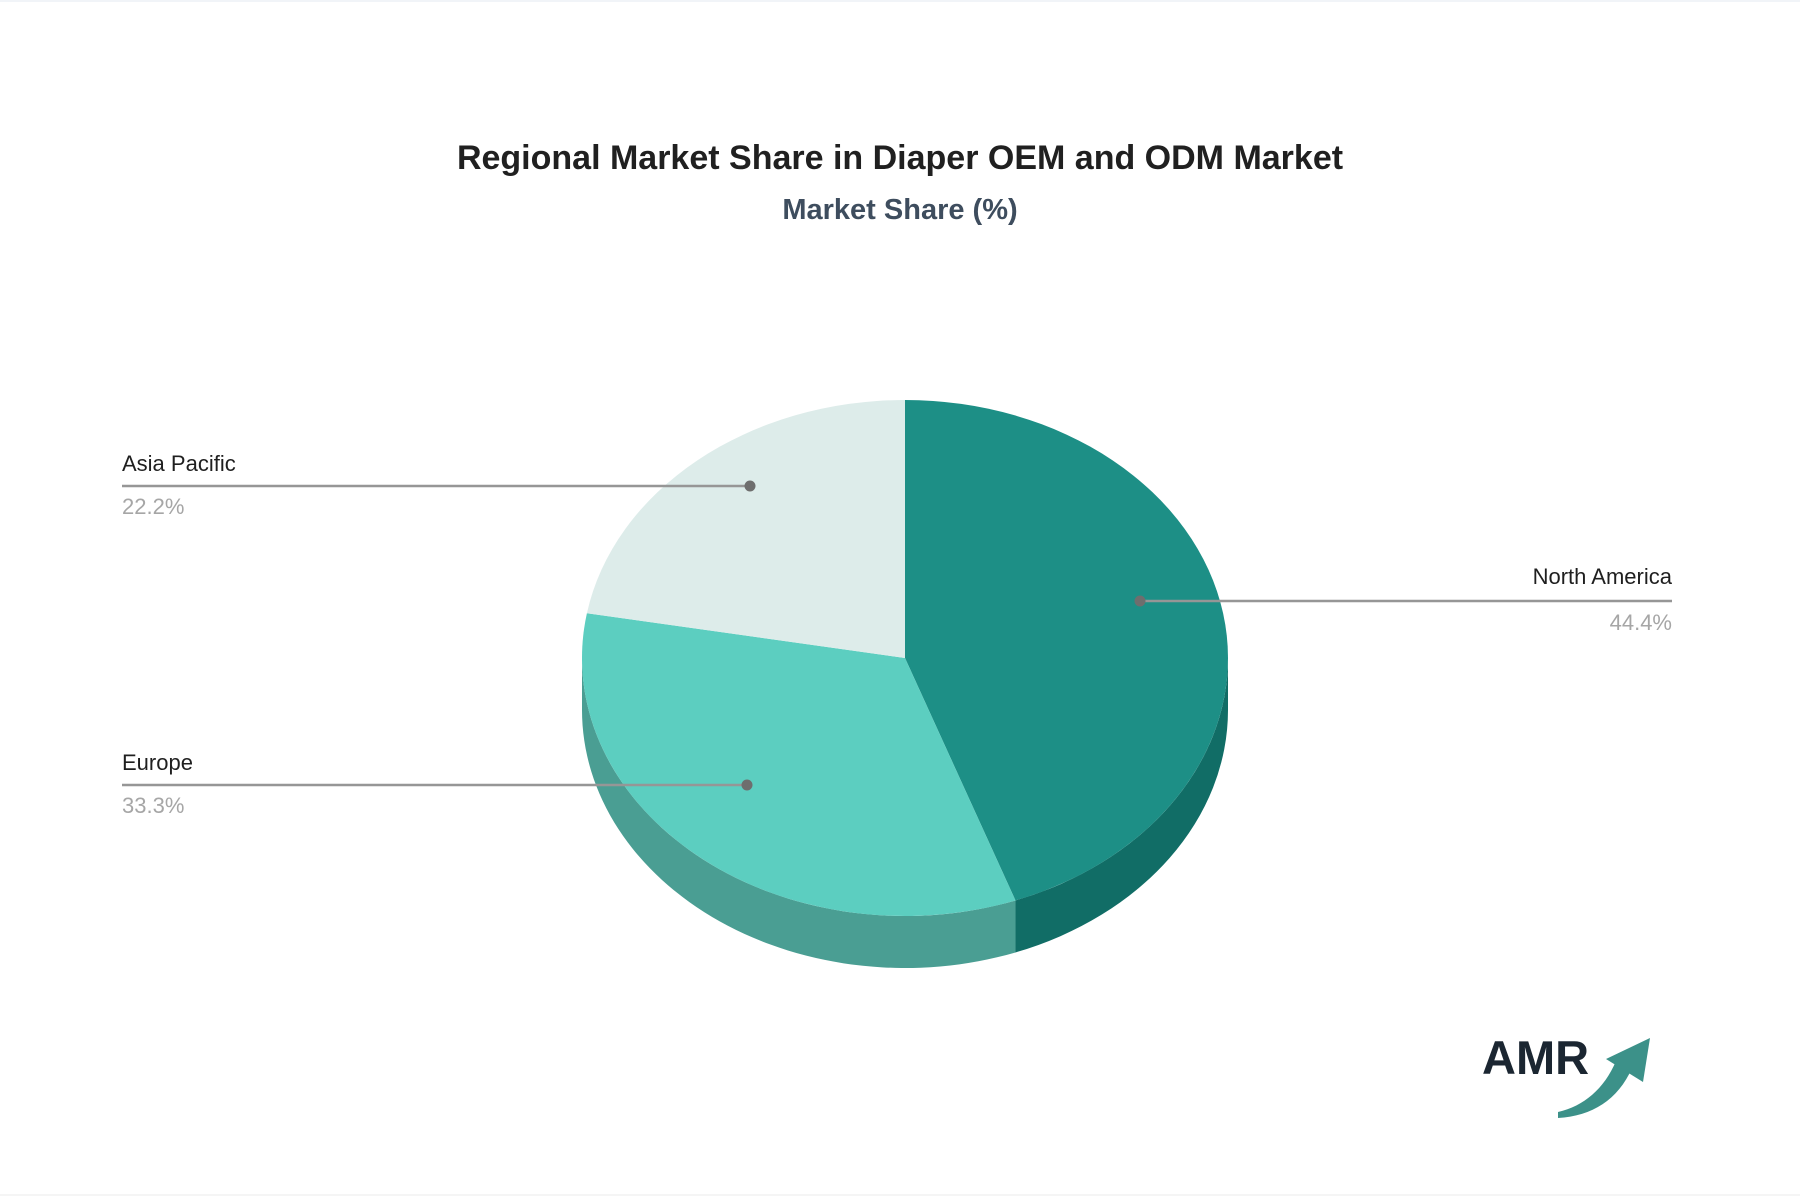  I want to click on leader-dot-europe, so click(747, 785).